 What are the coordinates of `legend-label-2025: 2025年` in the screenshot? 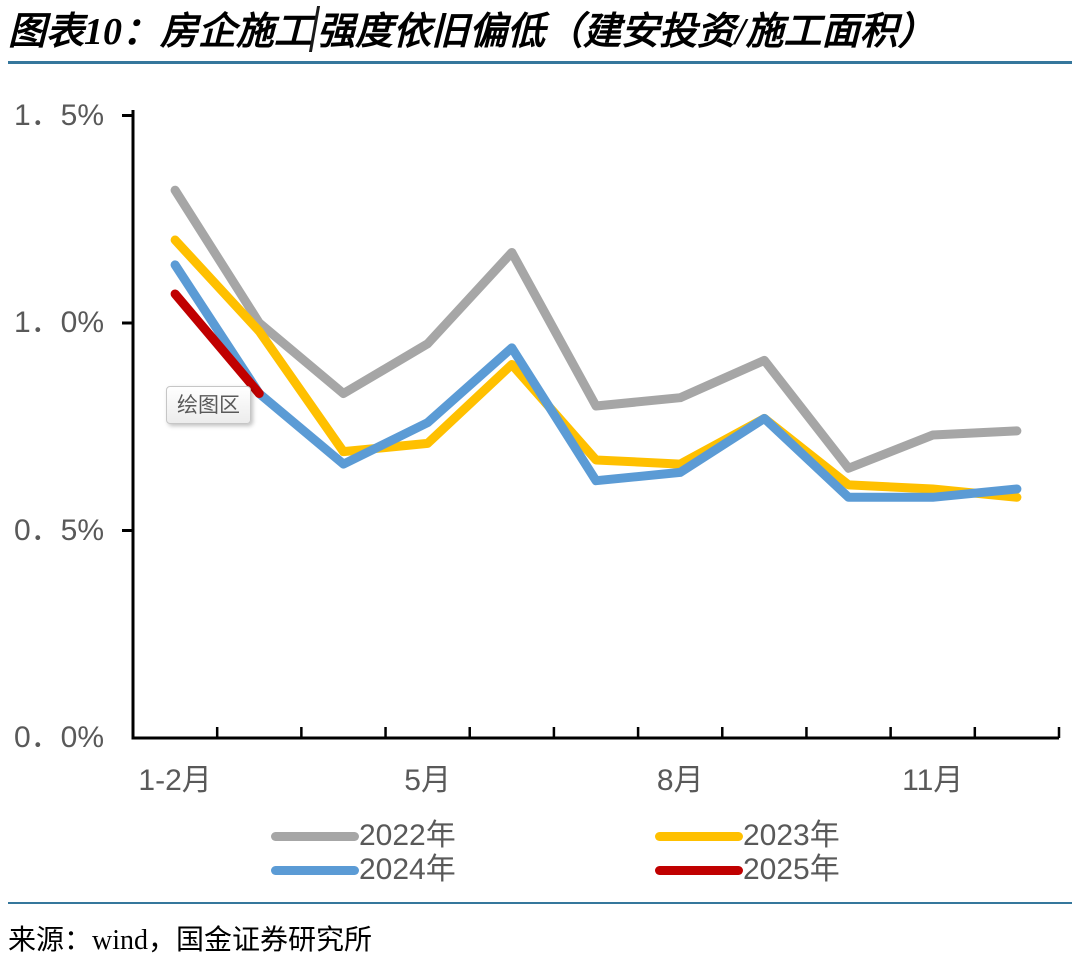 It's located at (791, 869).